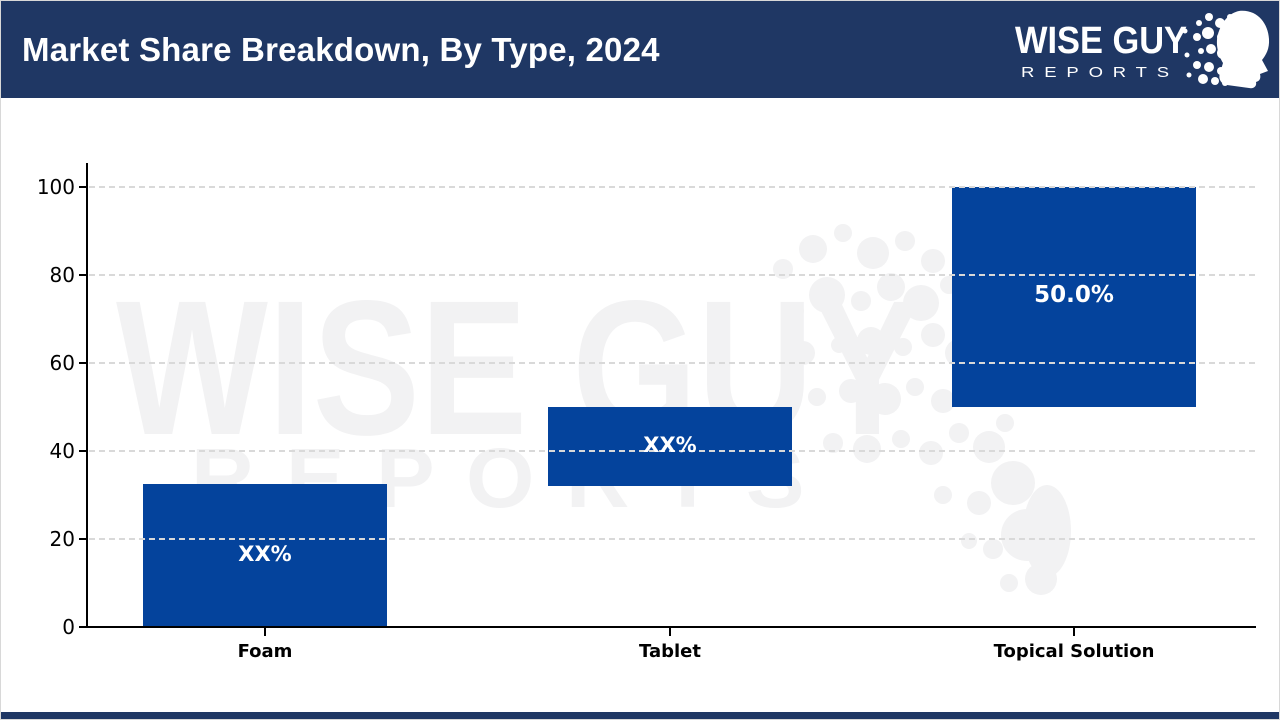 The height and width of the screenshot is (720, 1280). I want to click on bar-label-tablet: XX%, so click(670, 445).